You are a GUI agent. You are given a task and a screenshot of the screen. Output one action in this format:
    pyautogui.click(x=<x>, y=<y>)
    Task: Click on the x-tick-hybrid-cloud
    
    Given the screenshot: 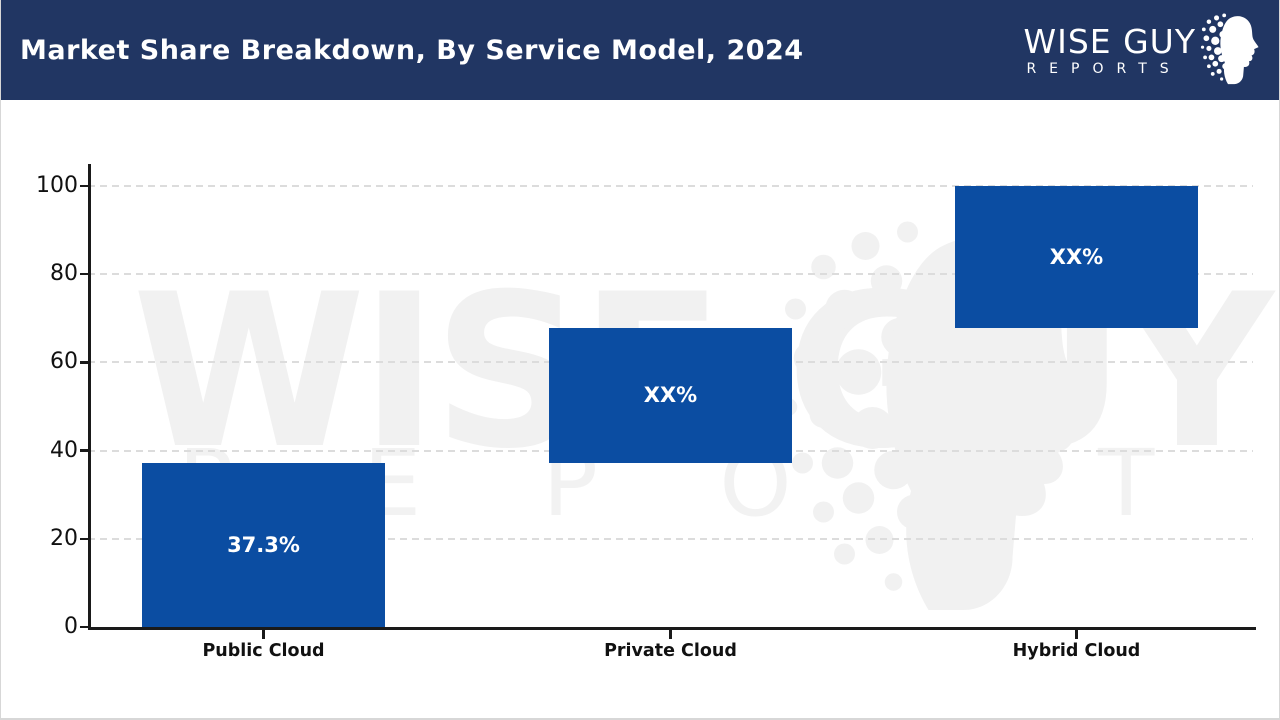 What is the action you would take?
    pyautogui.click(x=1076, y=634)
    